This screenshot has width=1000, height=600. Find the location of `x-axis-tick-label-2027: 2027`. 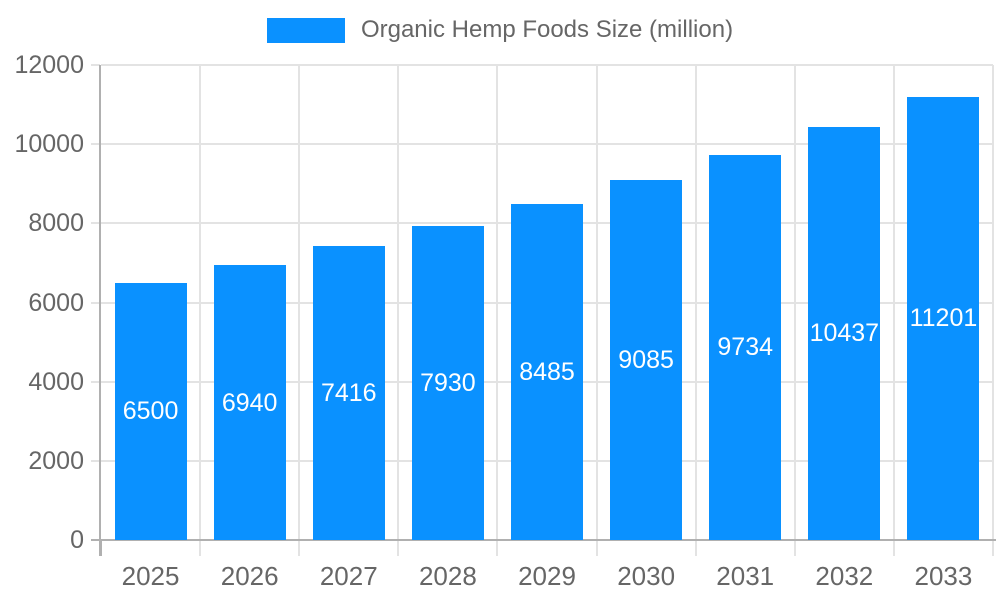

x-axis-tick-label-2027: 2027 is located at coordinates (348, 576).